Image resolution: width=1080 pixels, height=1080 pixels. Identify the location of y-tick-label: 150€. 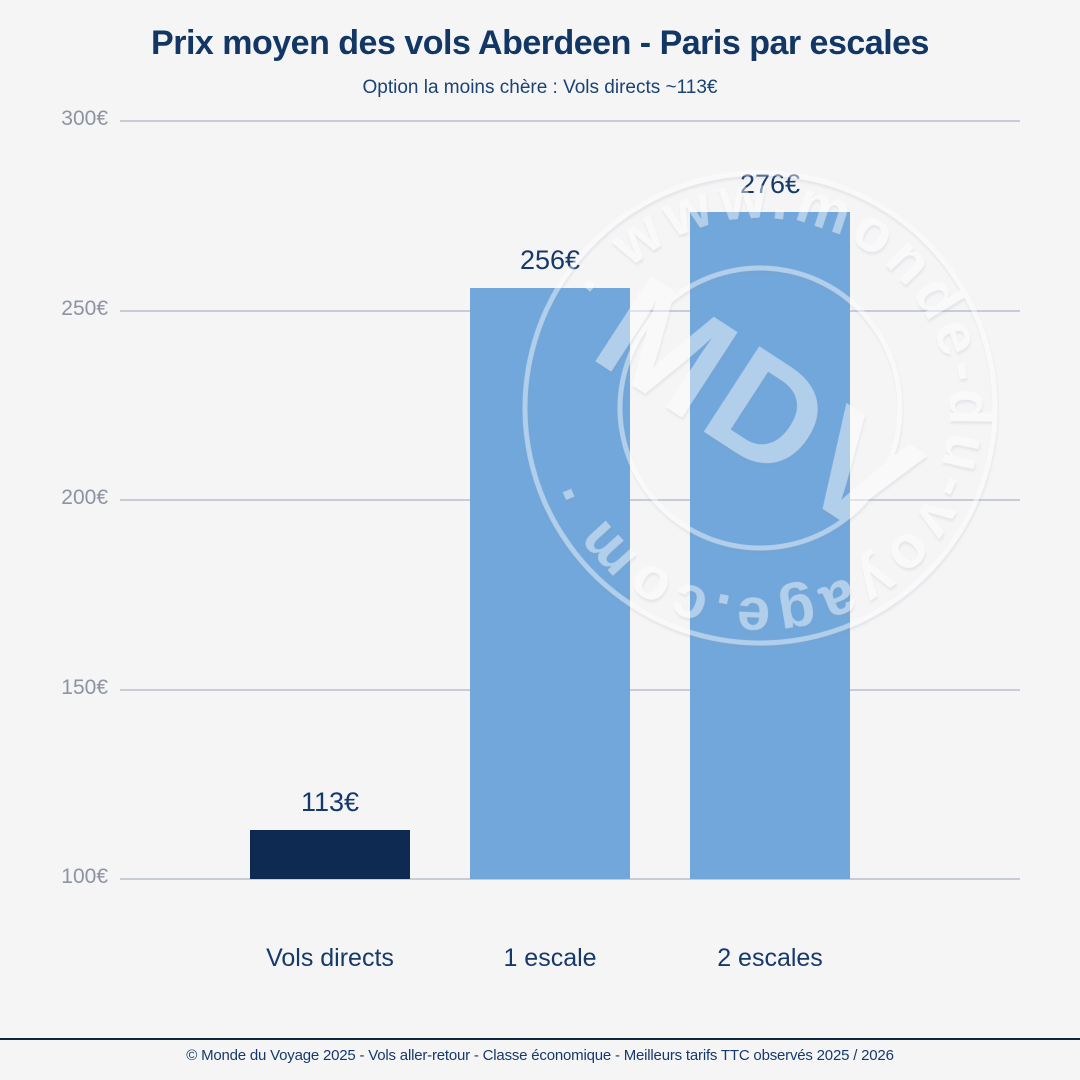
(84, 687).